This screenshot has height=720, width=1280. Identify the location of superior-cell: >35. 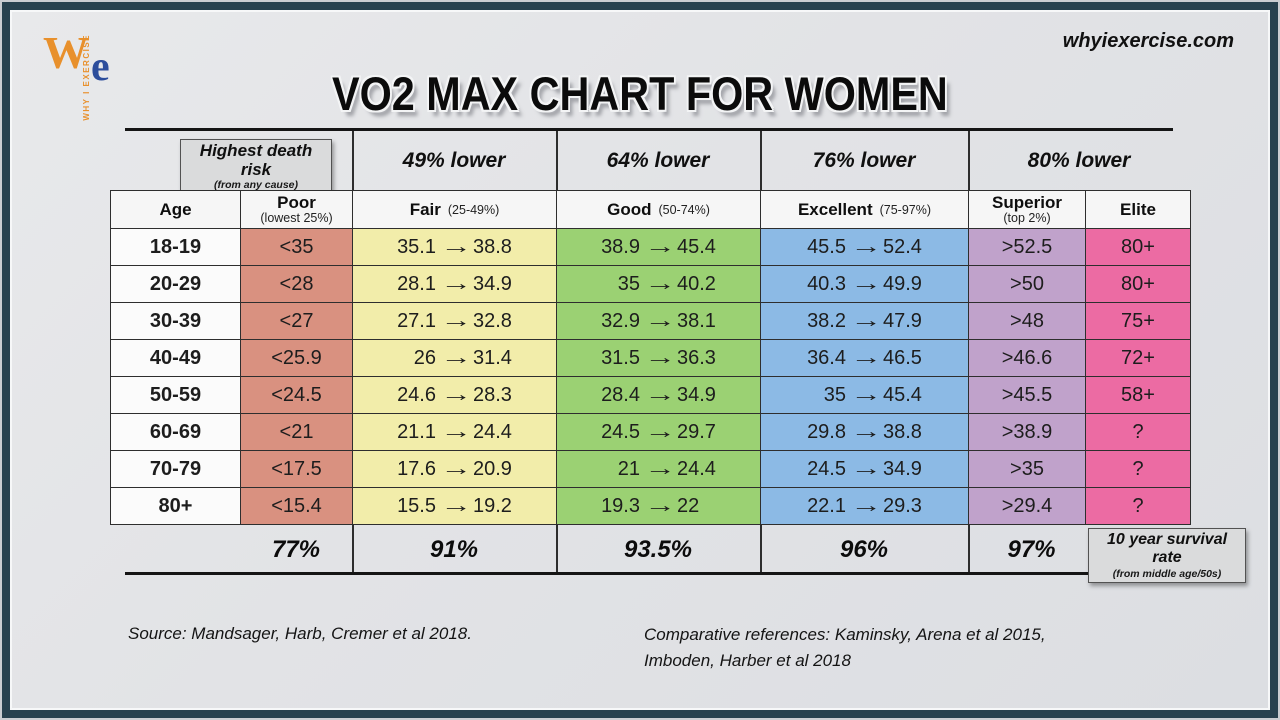
(1027, 469).